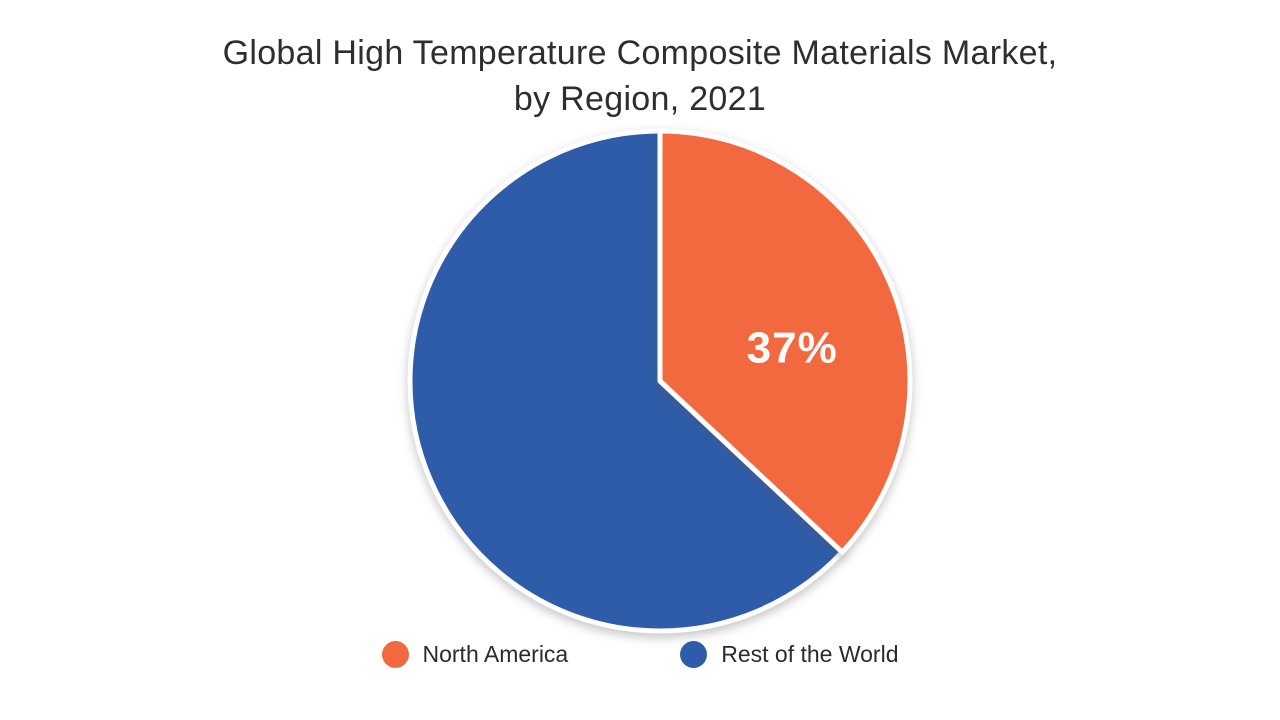  I want to click on legend-item-rest-of-the-world: Rest of the World, so click(789, 654).